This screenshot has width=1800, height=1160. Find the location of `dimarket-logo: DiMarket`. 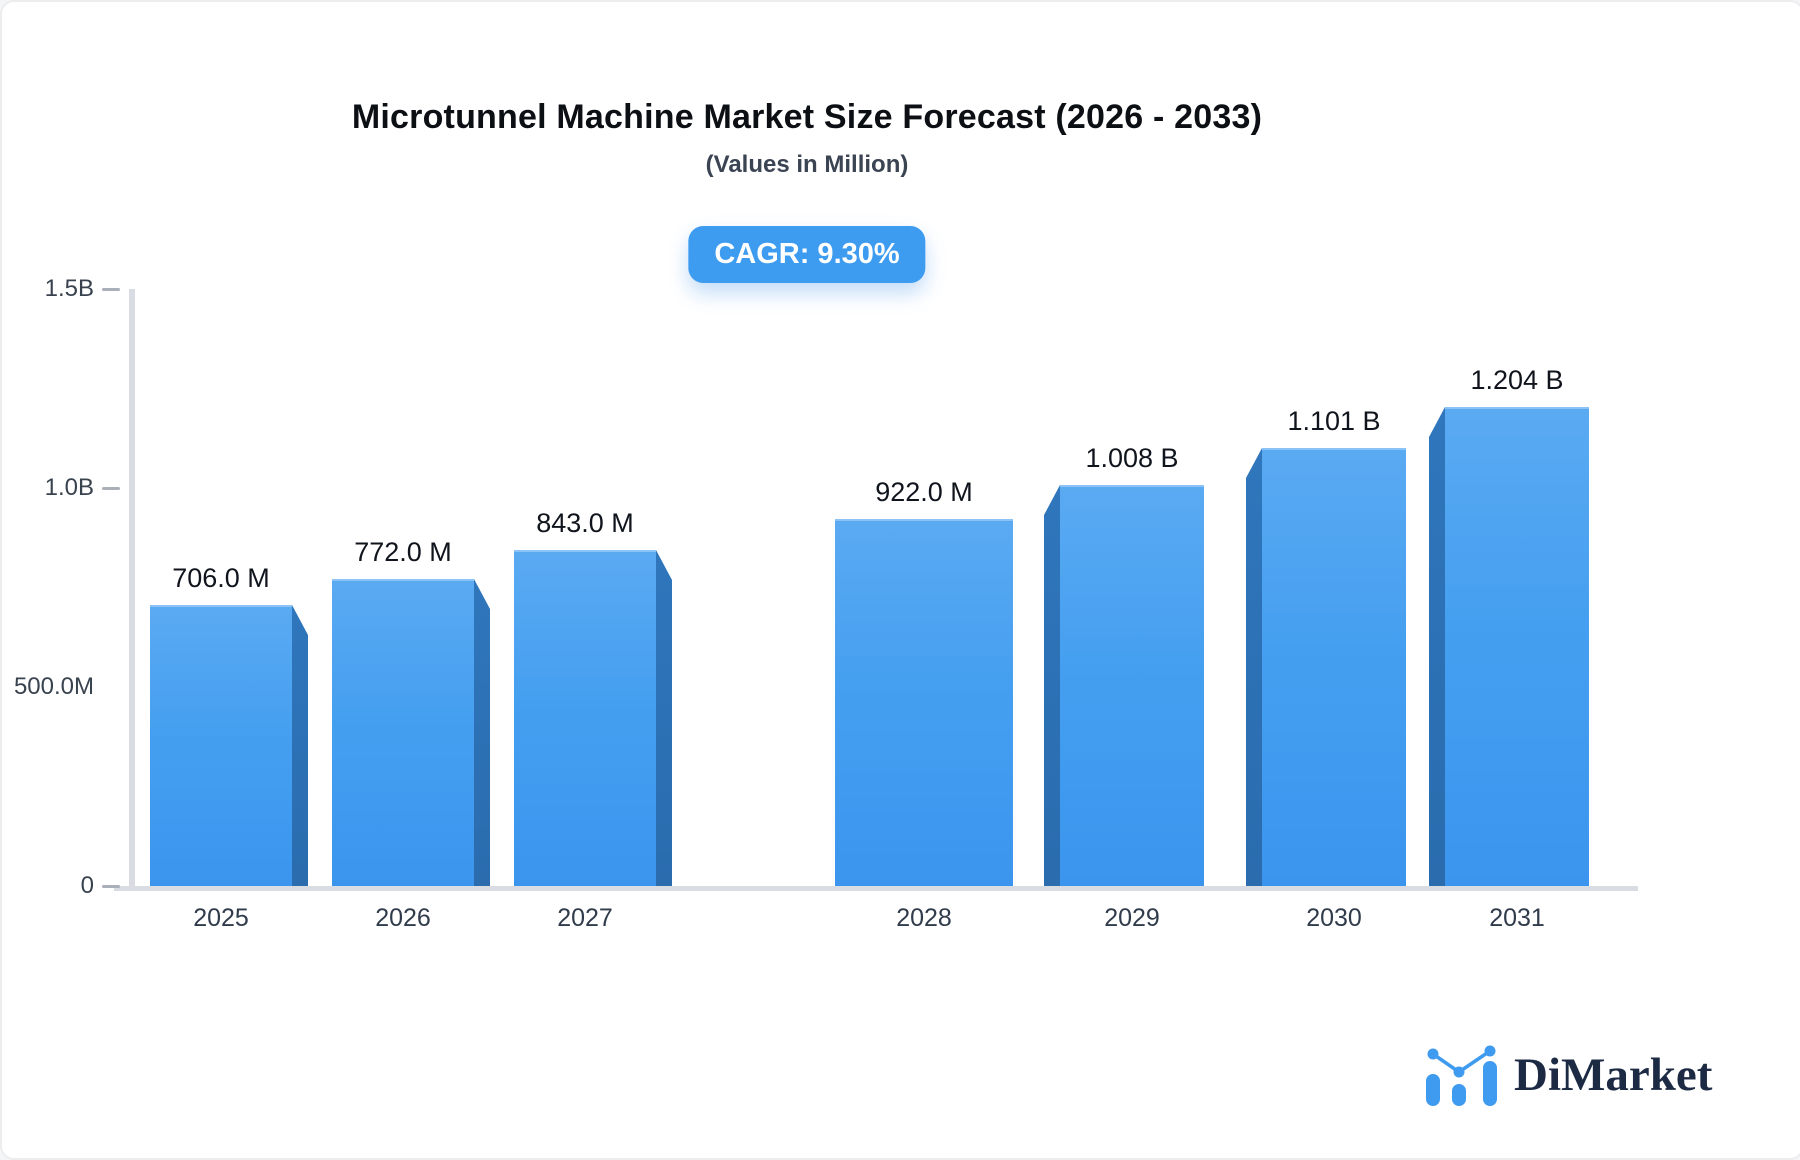

dimarket-logo: DiMarket is located at coordinates (1568, 1075).